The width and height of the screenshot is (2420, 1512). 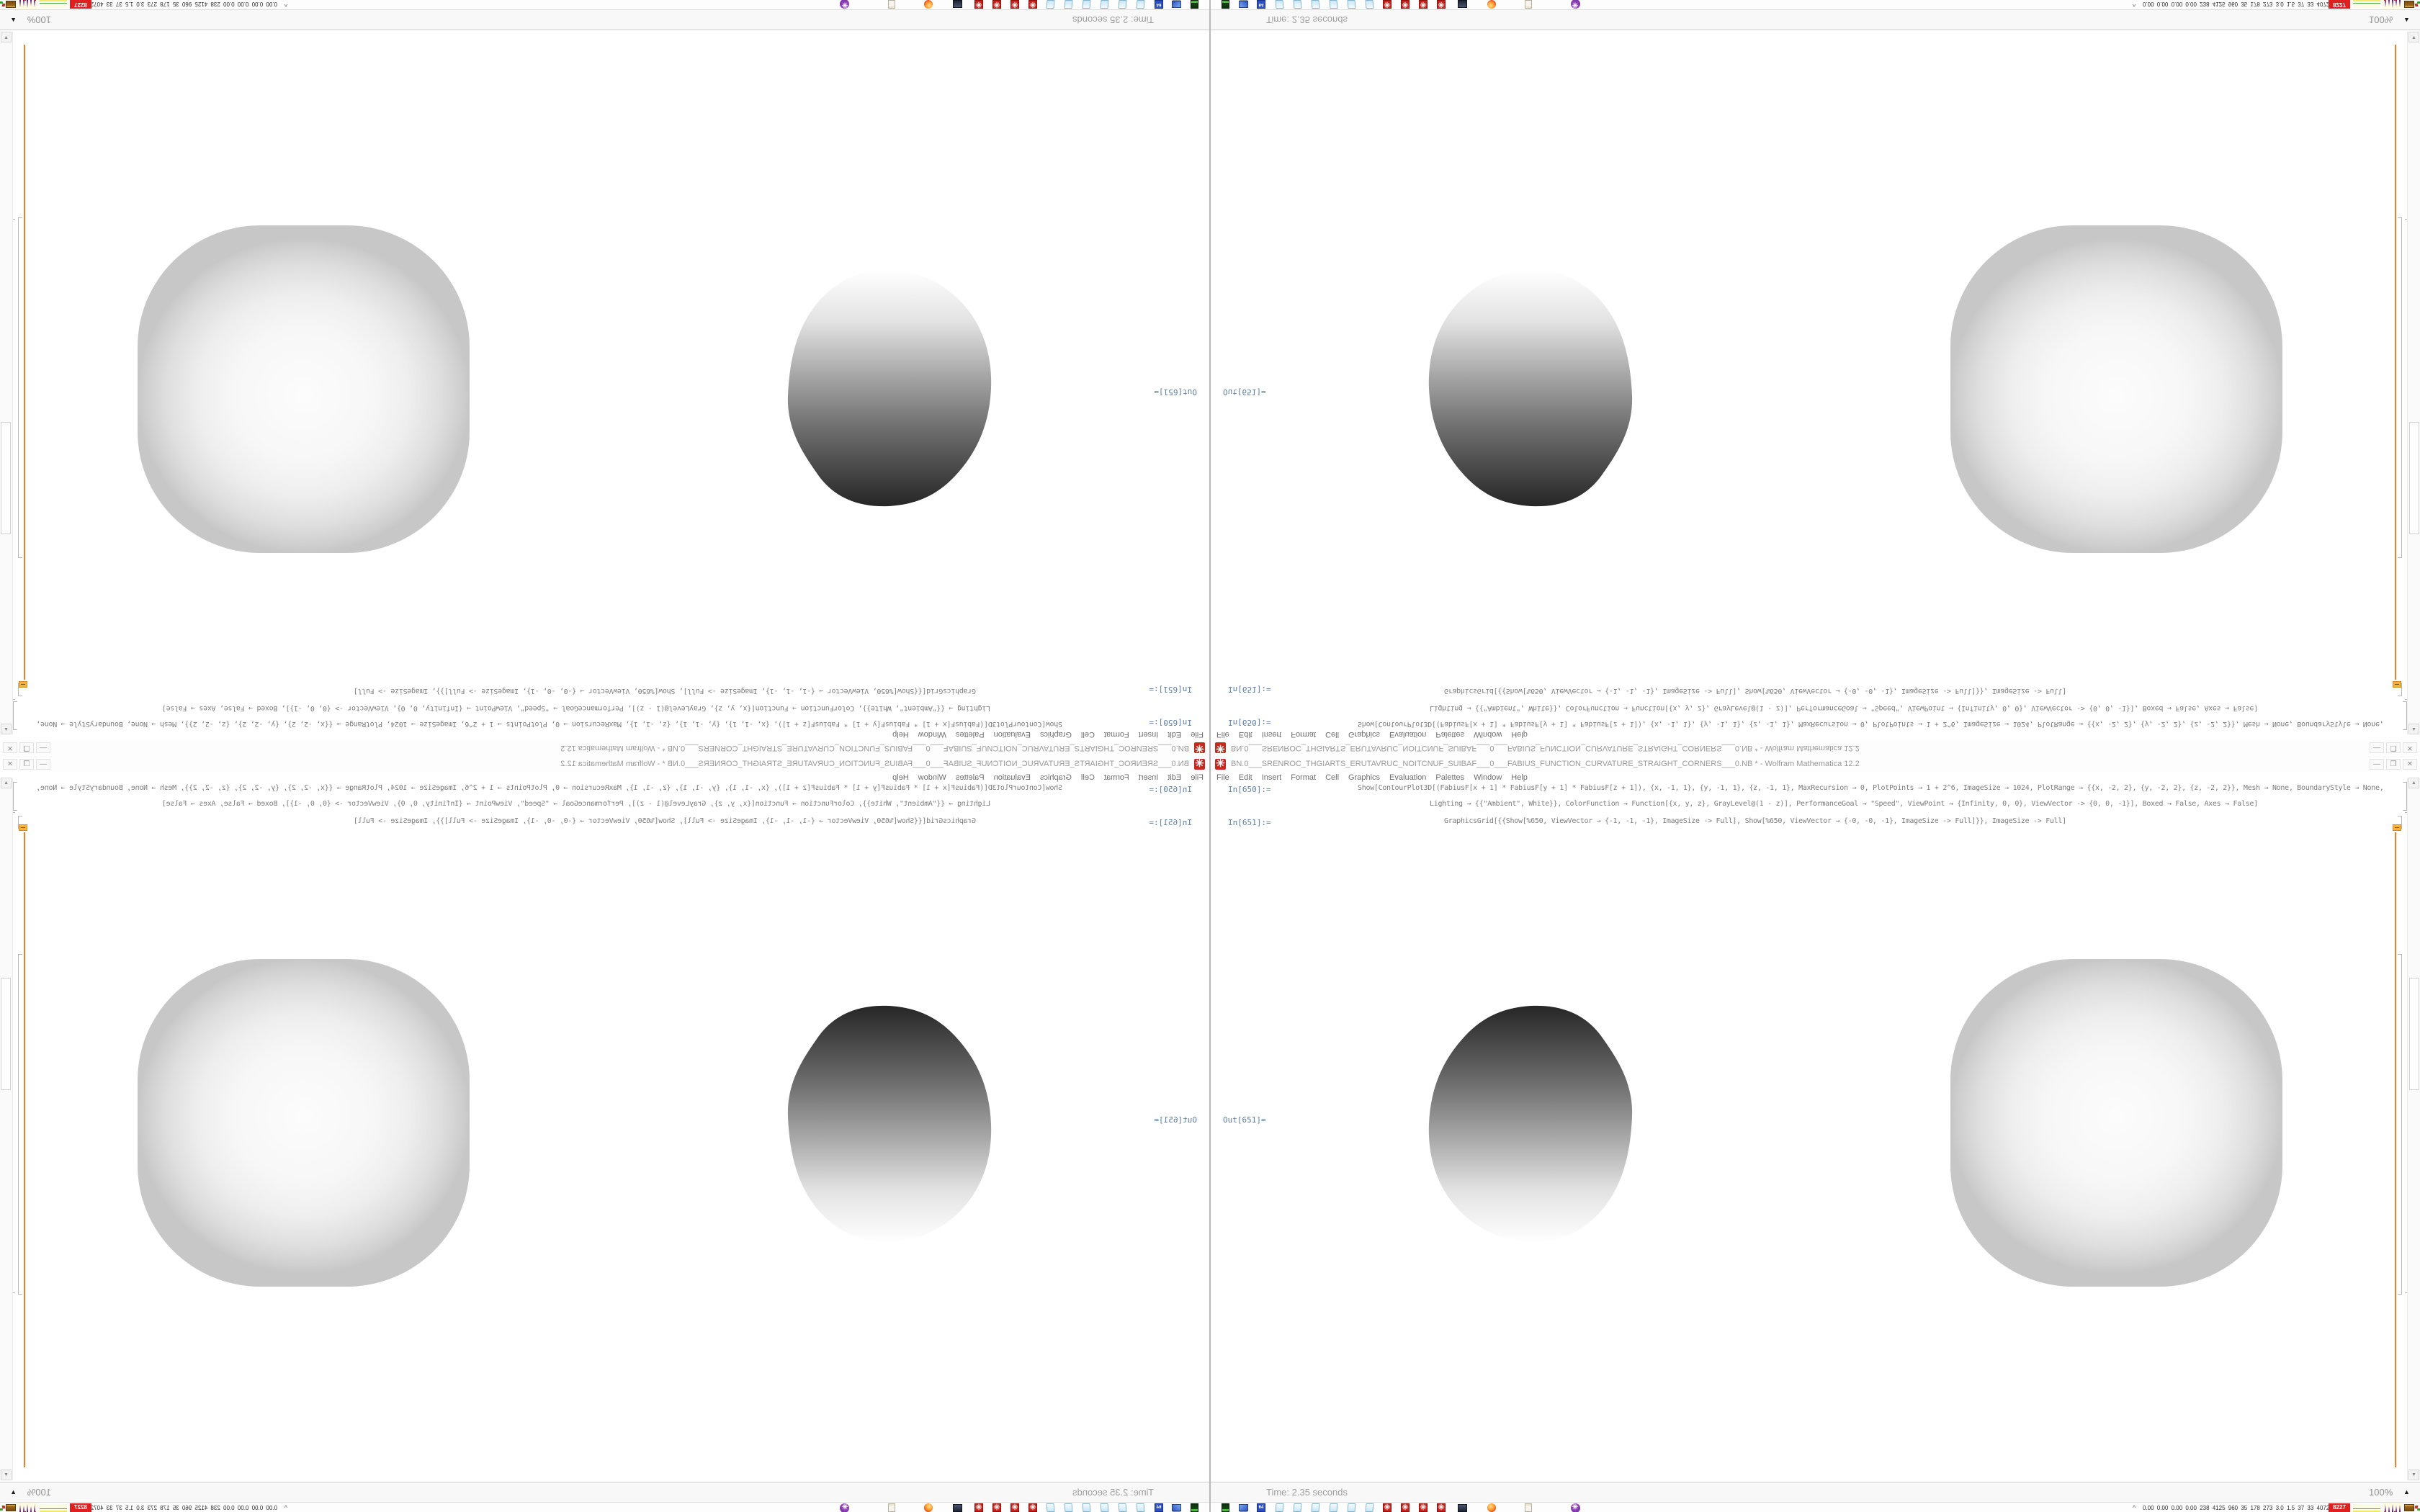 What do you see at coordinates (1159, 4) in the screenshot?
I see `taskbar-app-icon: 64` at bounding box center [1159, 4].